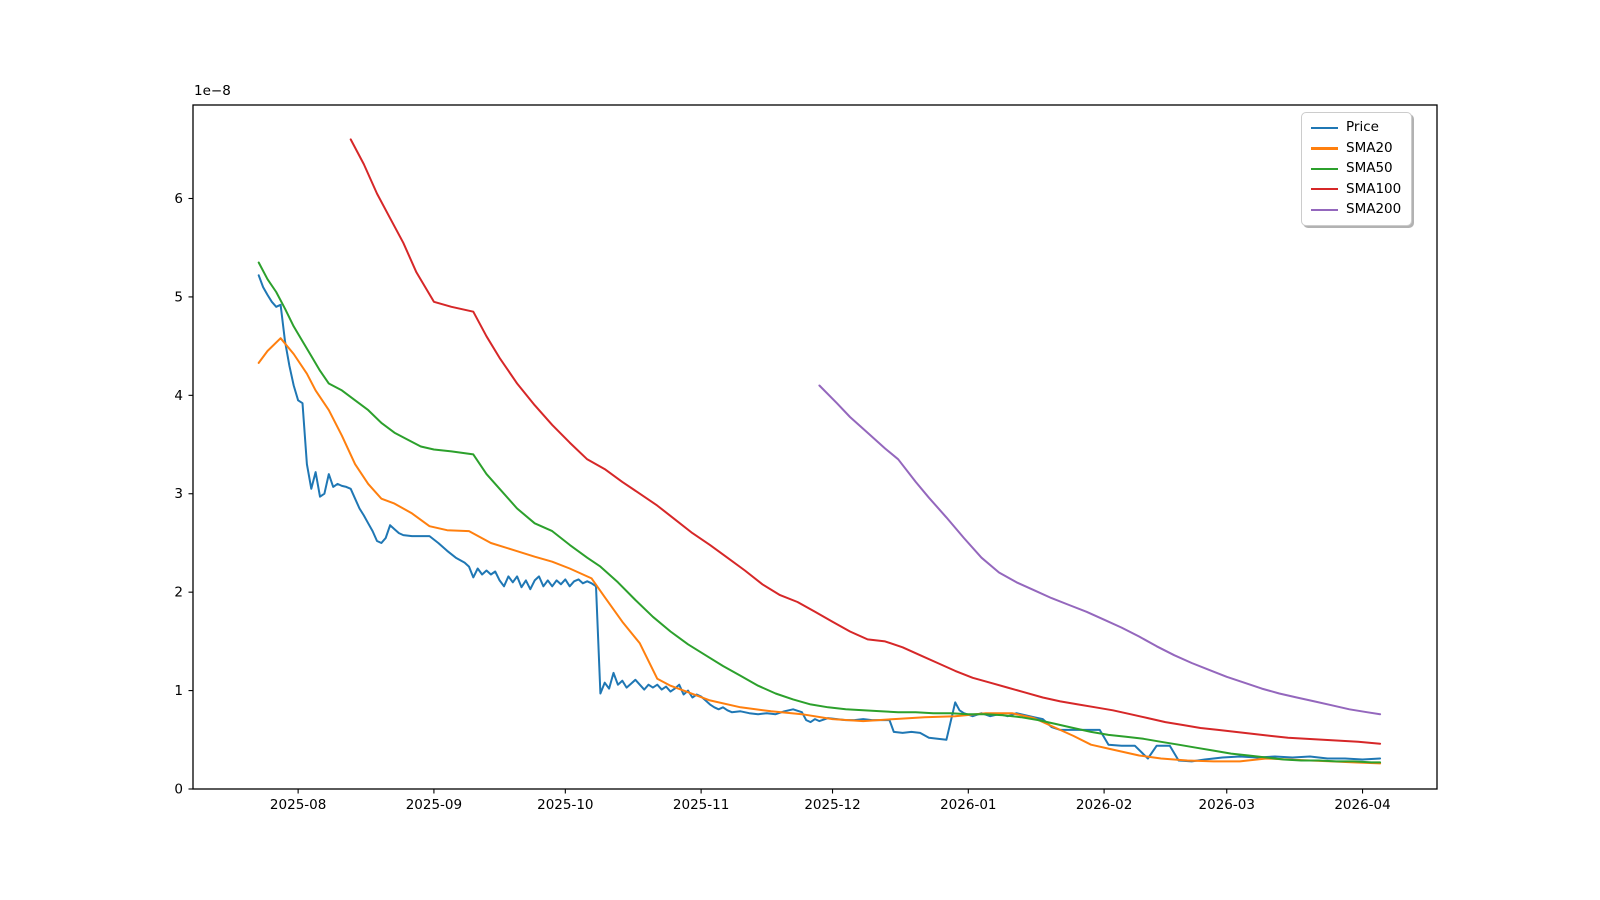 This screenshot has width=1600, height=900. I want to click on x-tick-label: 2025-09, so click(434, 805).